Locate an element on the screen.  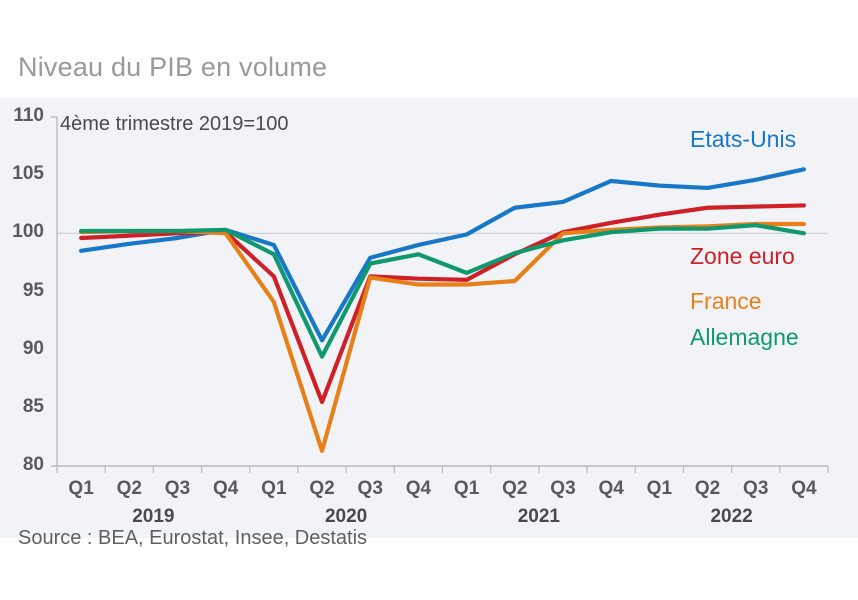
x-axis-year-2021: 2021 is located at coordinates (539, 516).